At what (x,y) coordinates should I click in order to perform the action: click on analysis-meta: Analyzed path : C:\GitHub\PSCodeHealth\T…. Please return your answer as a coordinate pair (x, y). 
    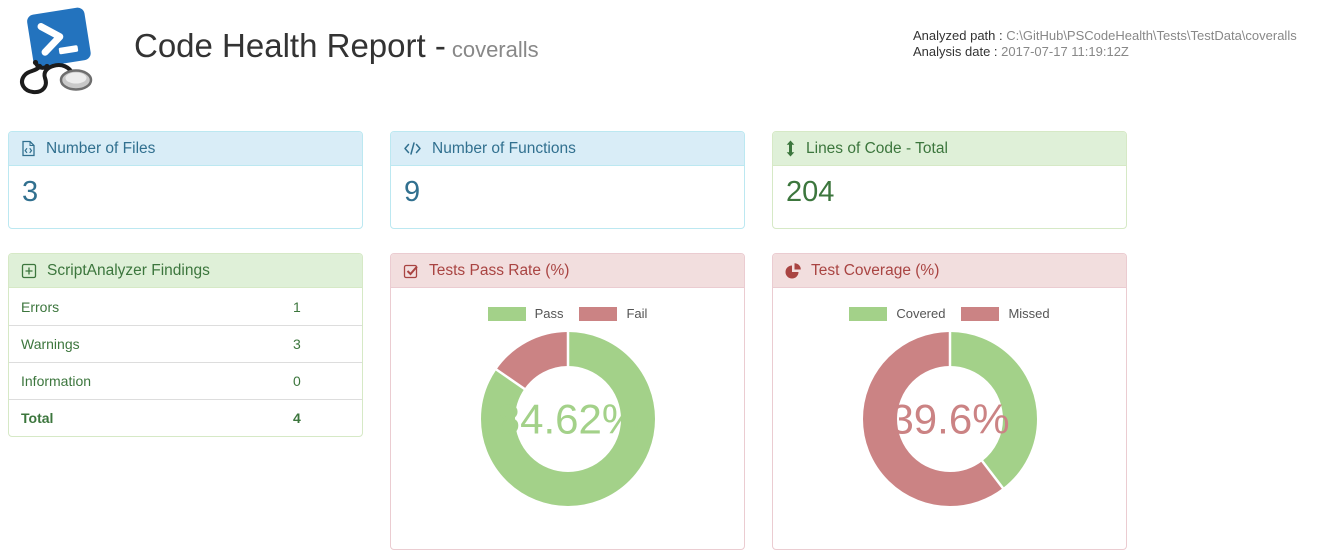
    Looking at the image, I should click on (1105, 44).